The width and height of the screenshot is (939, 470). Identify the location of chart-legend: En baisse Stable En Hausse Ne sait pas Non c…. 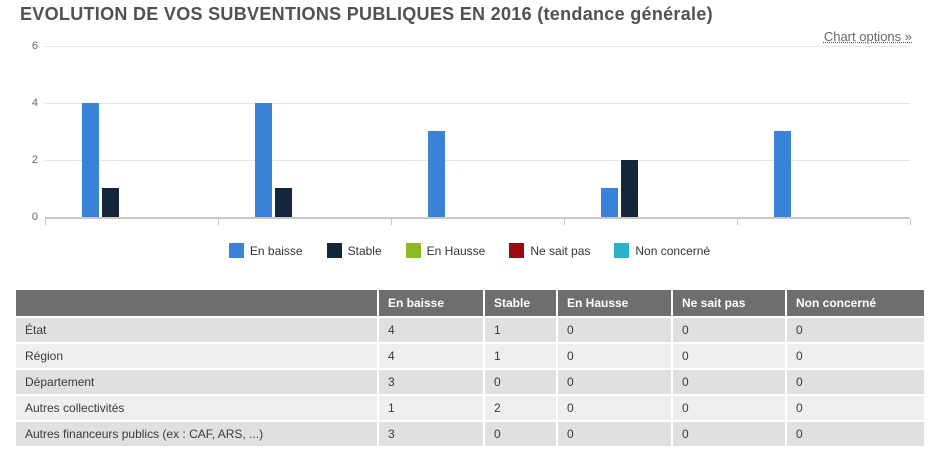
(469, 250).